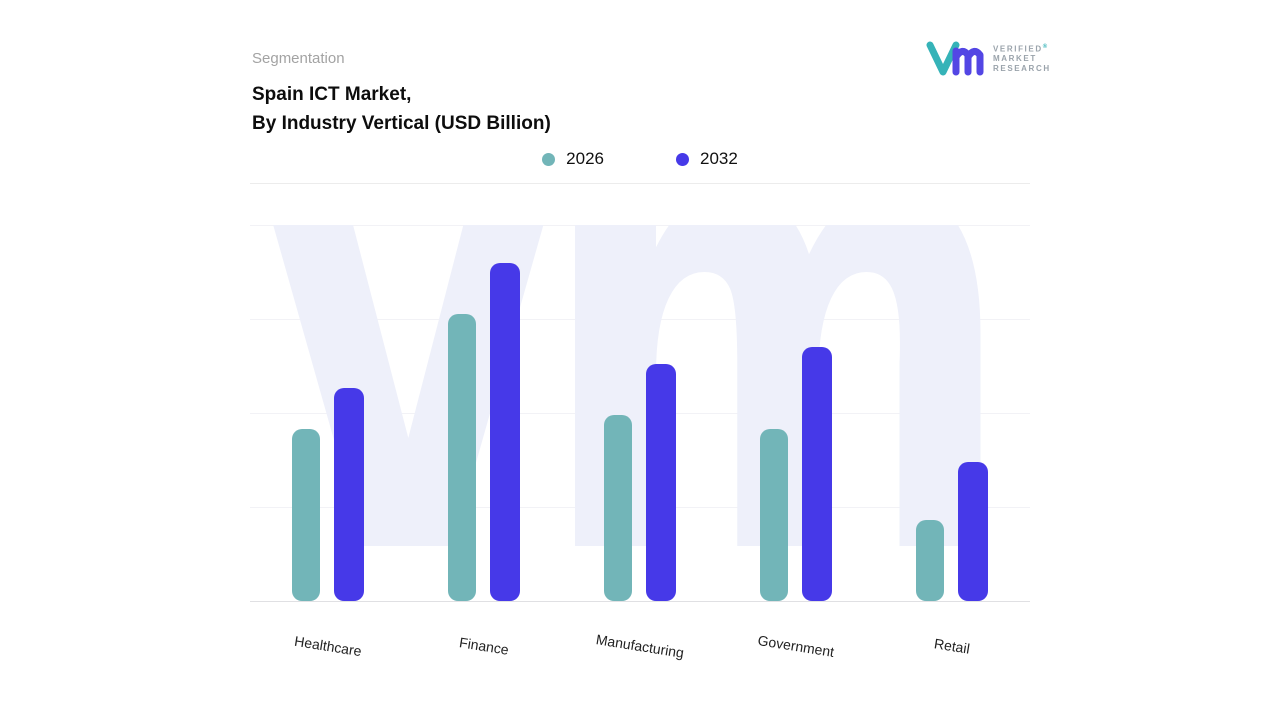  I want to click on logo-line3: RESEARCH, so click(1022, 68).